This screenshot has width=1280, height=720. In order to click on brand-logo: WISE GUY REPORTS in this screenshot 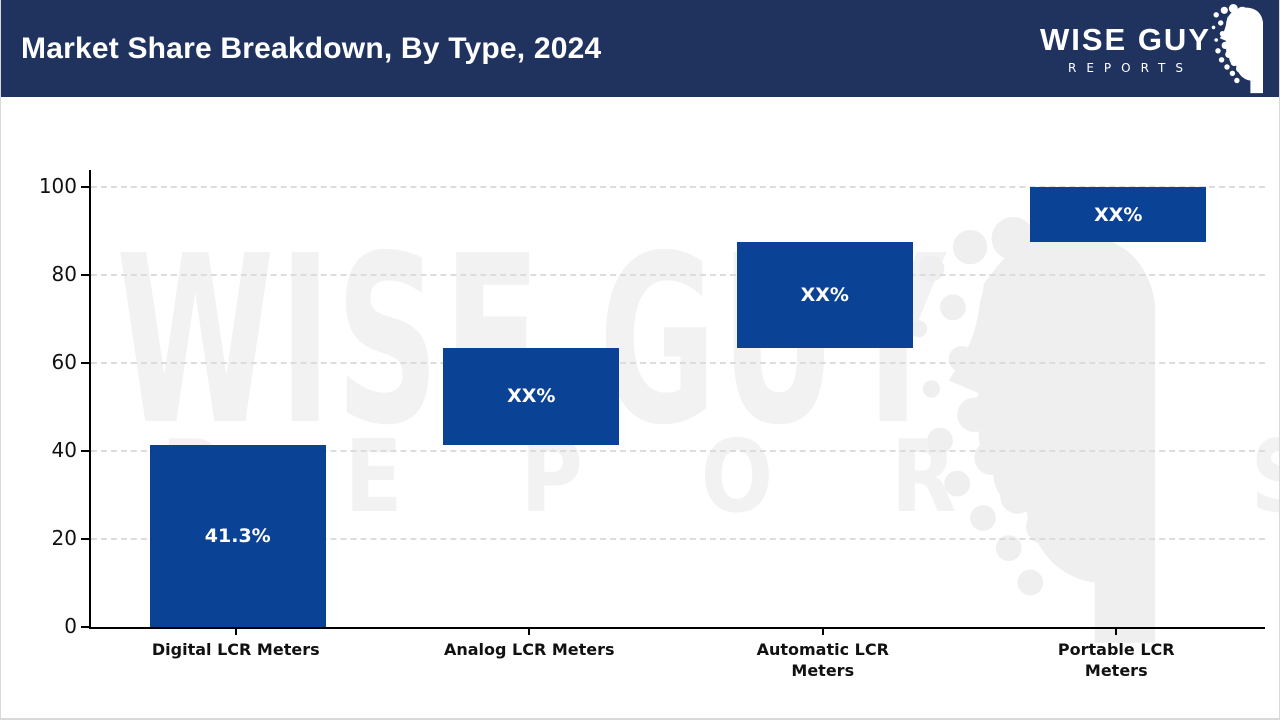, I will do `click(1157, 48)`.